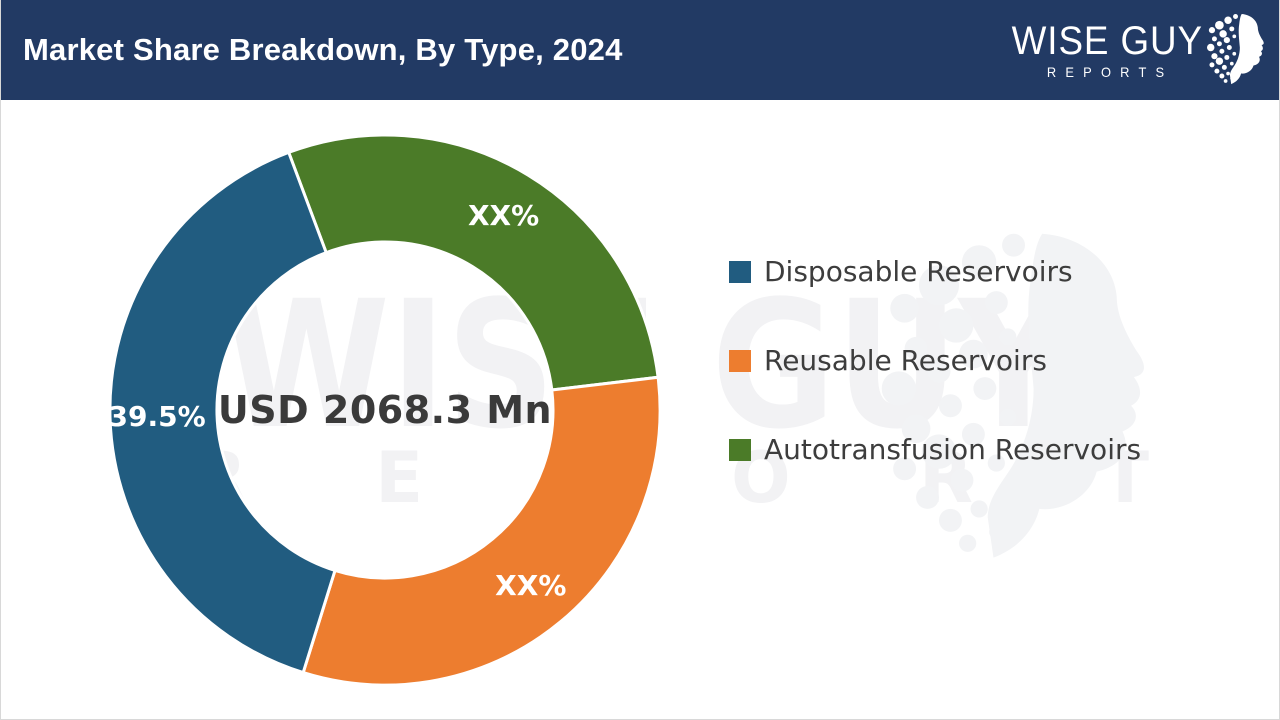  Describe the element at coordinates (740, 450) in the screenshot. I see `legend-swatch-autotransfusion` at that location.